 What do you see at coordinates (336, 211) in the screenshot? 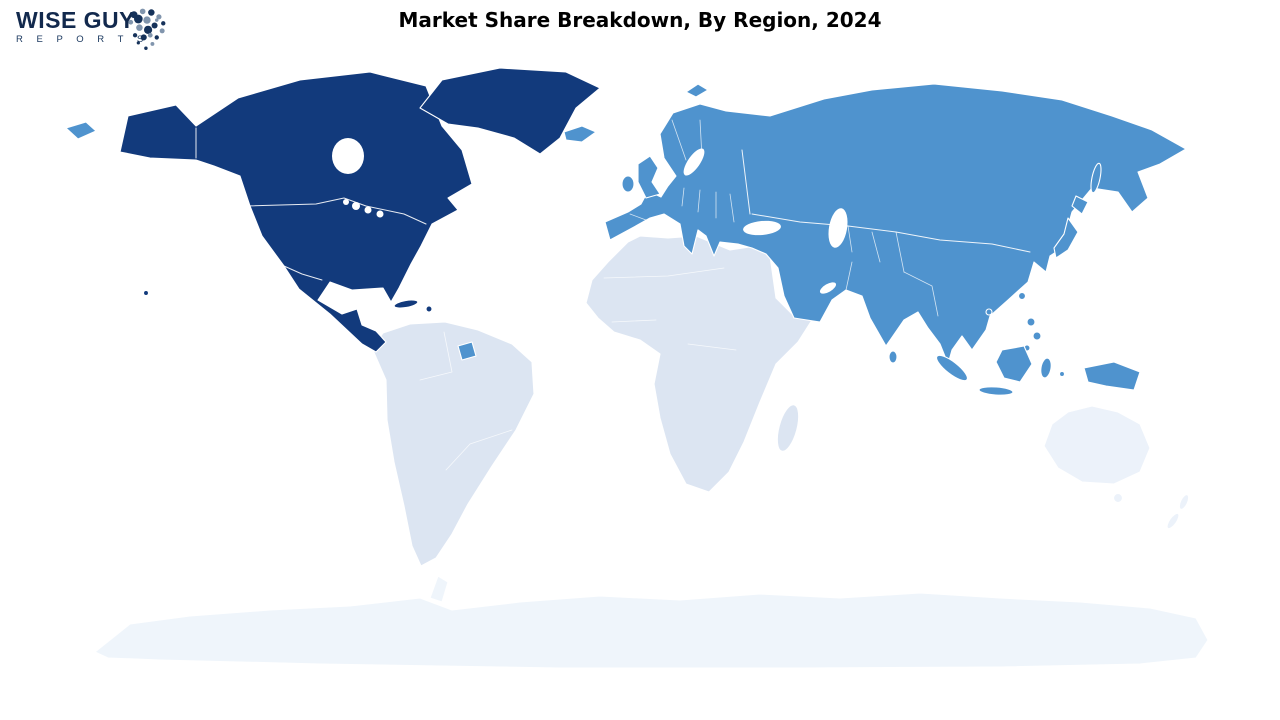
I see `usa-canada-border` at bounding box center [336, 211].